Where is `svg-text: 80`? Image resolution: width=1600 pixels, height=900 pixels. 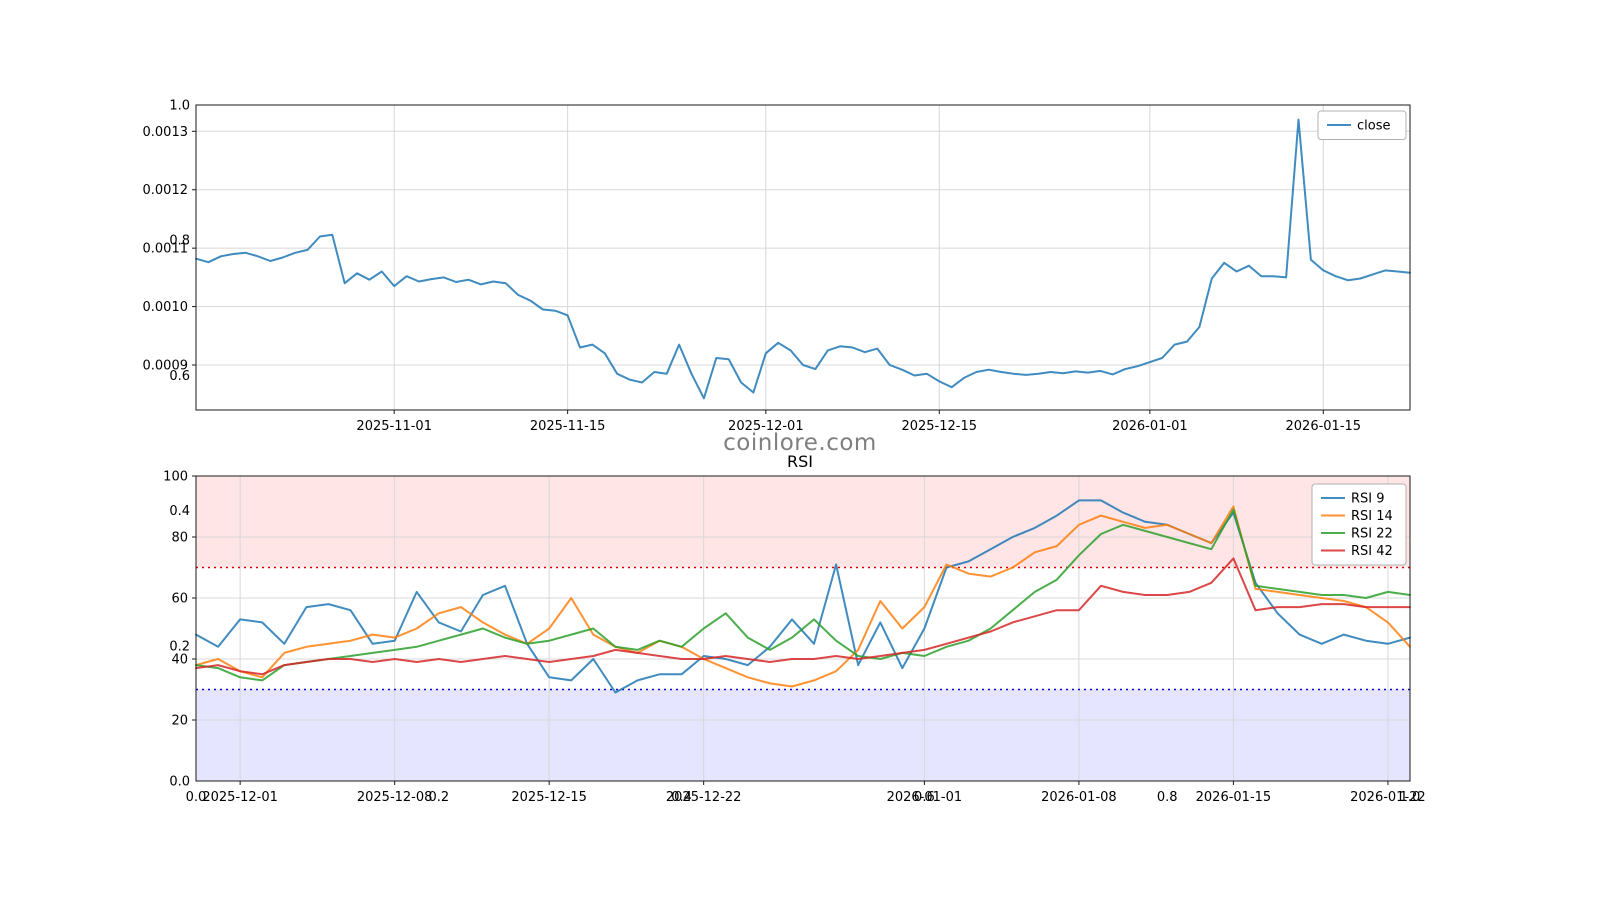
svg-text: 80 is located at coordinates (179, 538).